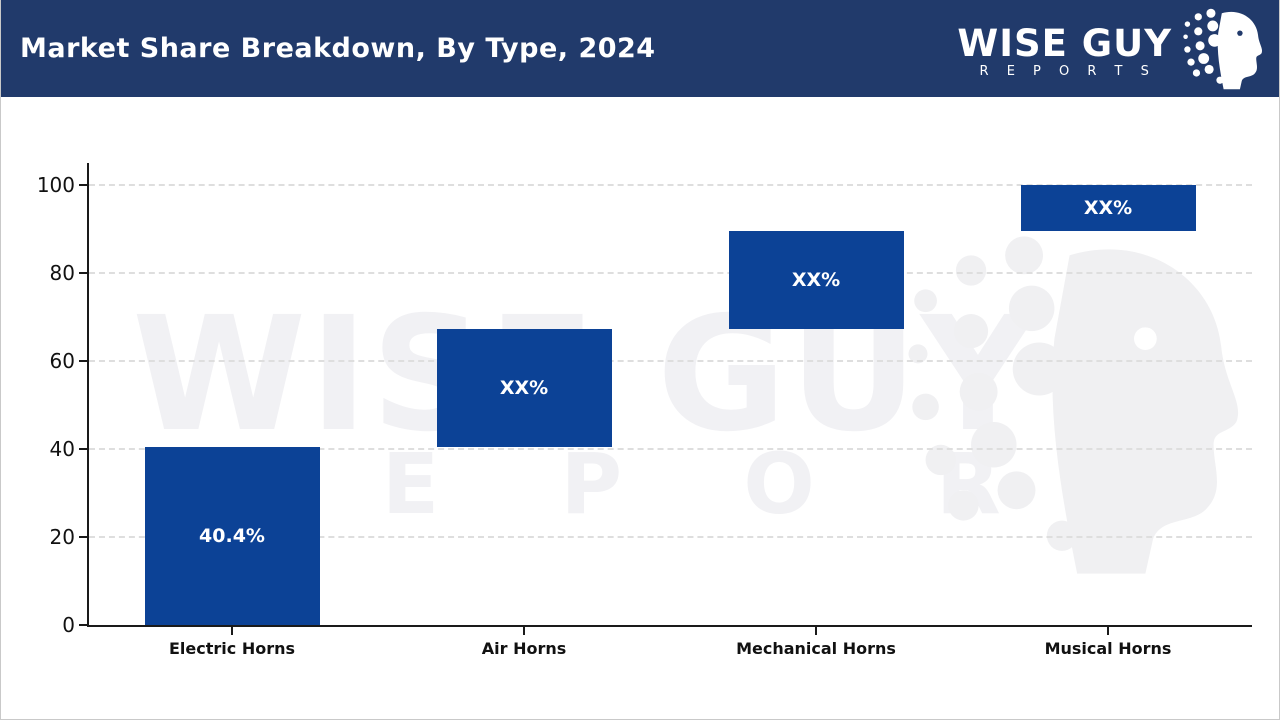  Describe the element at coordinates (669, 626) in the screenshot. I see `x-axis-spine` at that location.